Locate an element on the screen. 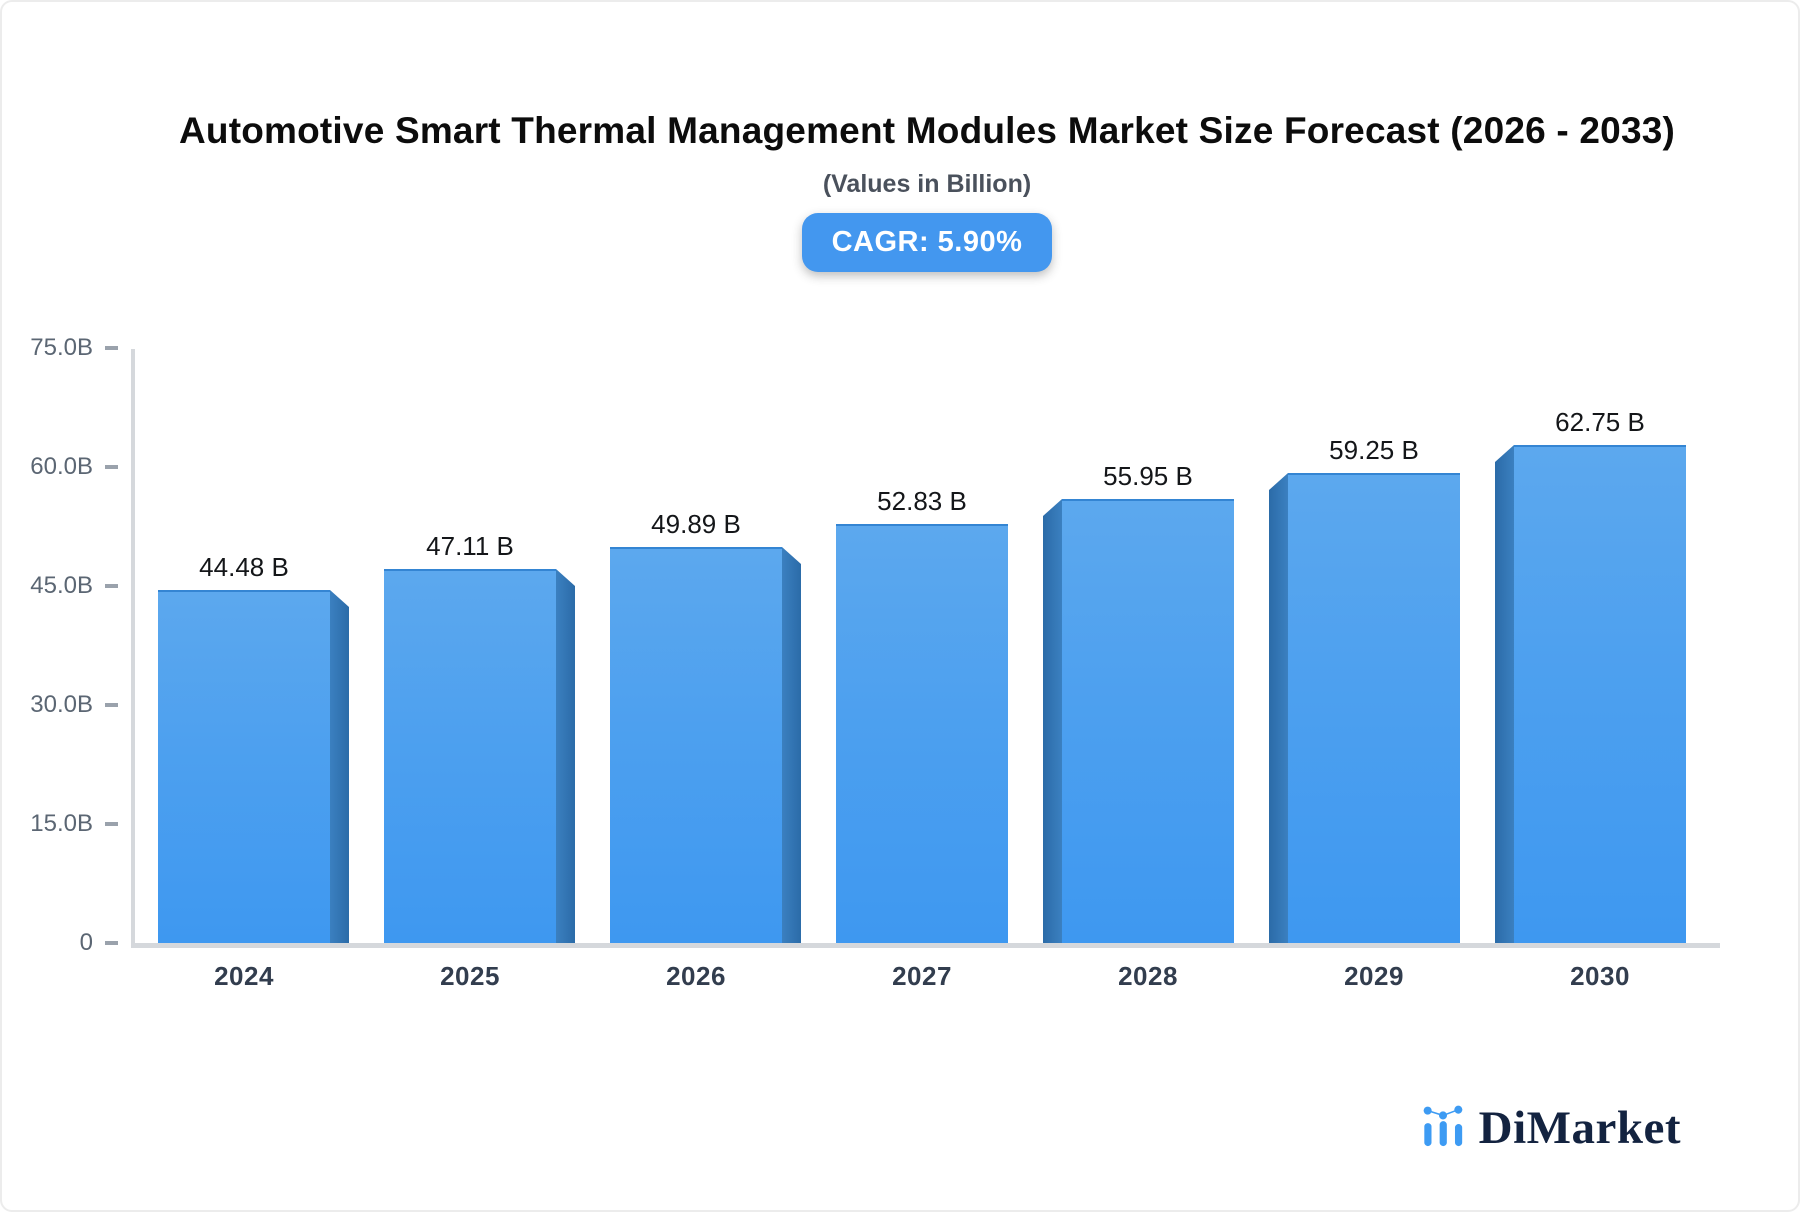 The width and height of the screenshot is (1800, 1212). x-axis-label: 2025 is located at coordinates (470, 976).